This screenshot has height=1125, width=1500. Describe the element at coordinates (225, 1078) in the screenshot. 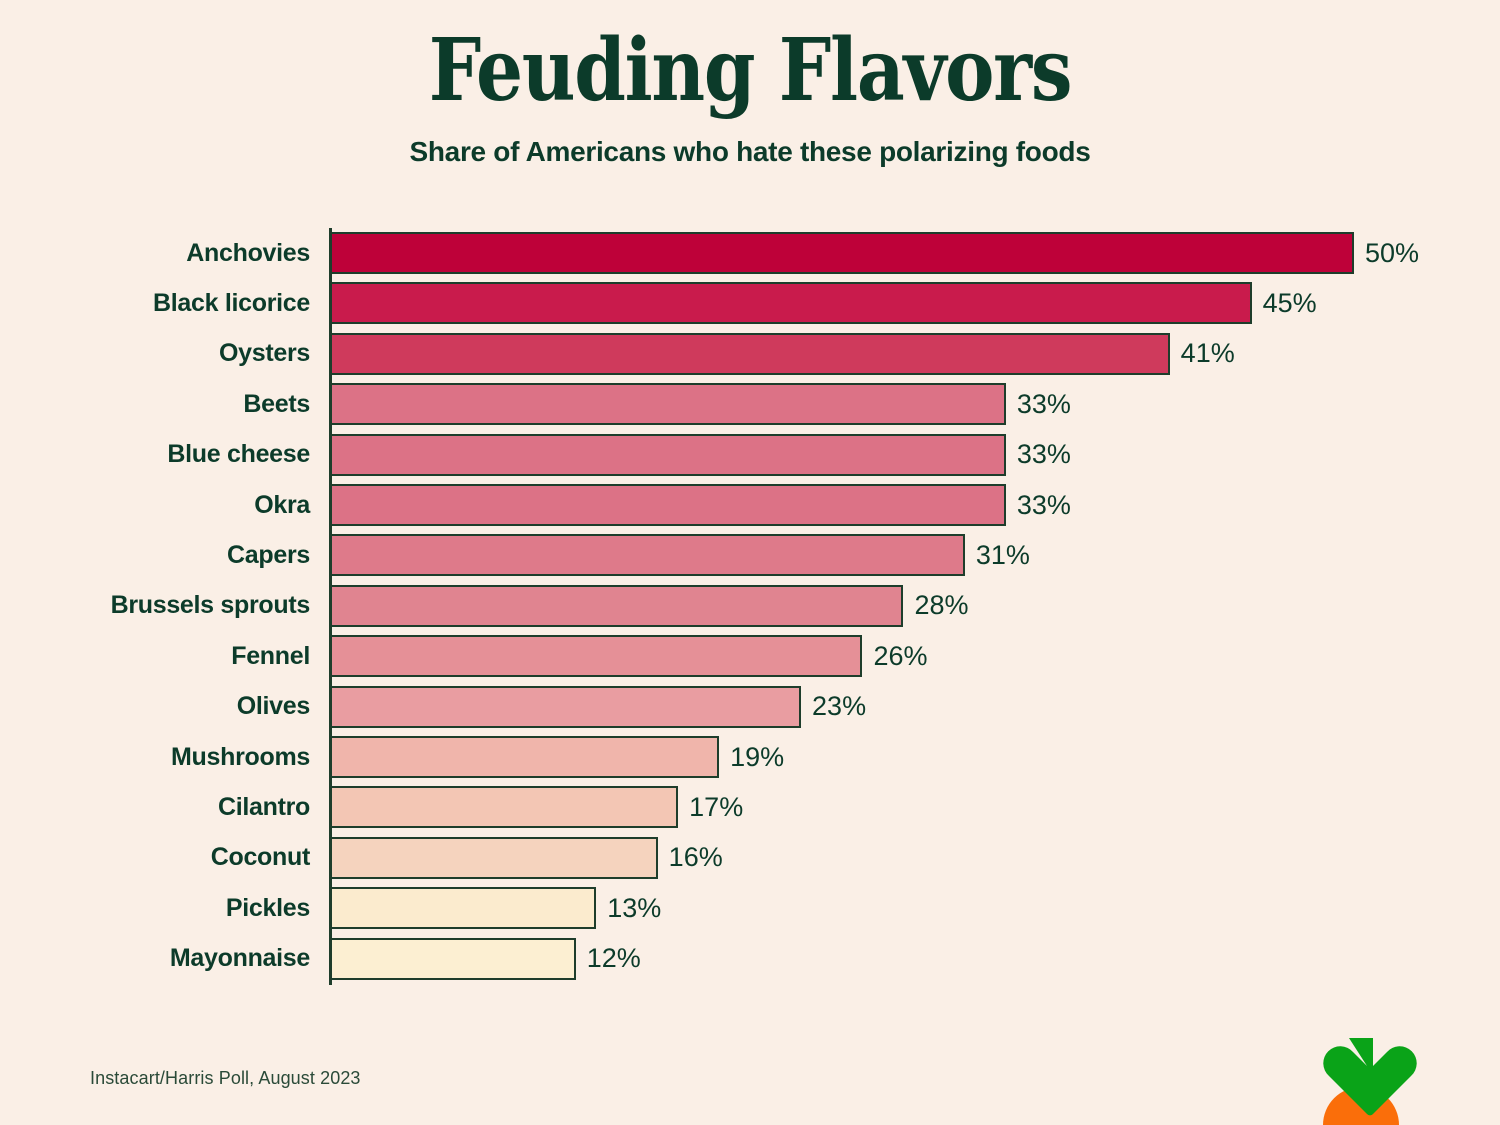

I see `source-note: Instacart/Harris Poll, August 2023` at that location.